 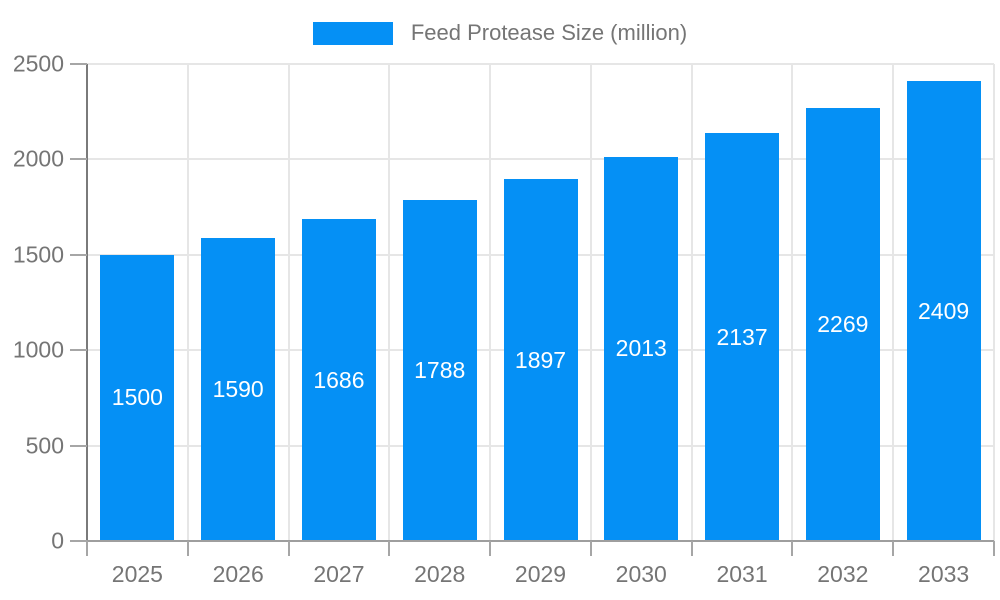 I want to click on x-tick-label: 2029, so click(x=540, y=574).